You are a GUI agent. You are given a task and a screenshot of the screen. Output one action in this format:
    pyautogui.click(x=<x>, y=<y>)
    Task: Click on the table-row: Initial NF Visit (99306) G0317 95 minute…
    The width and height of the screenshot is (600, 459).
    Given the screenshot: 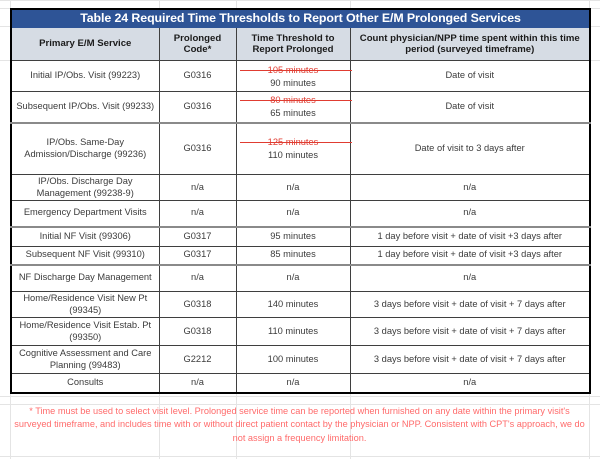 What is the action you would take?
    pyautogui.click(x=300, y=236)
    